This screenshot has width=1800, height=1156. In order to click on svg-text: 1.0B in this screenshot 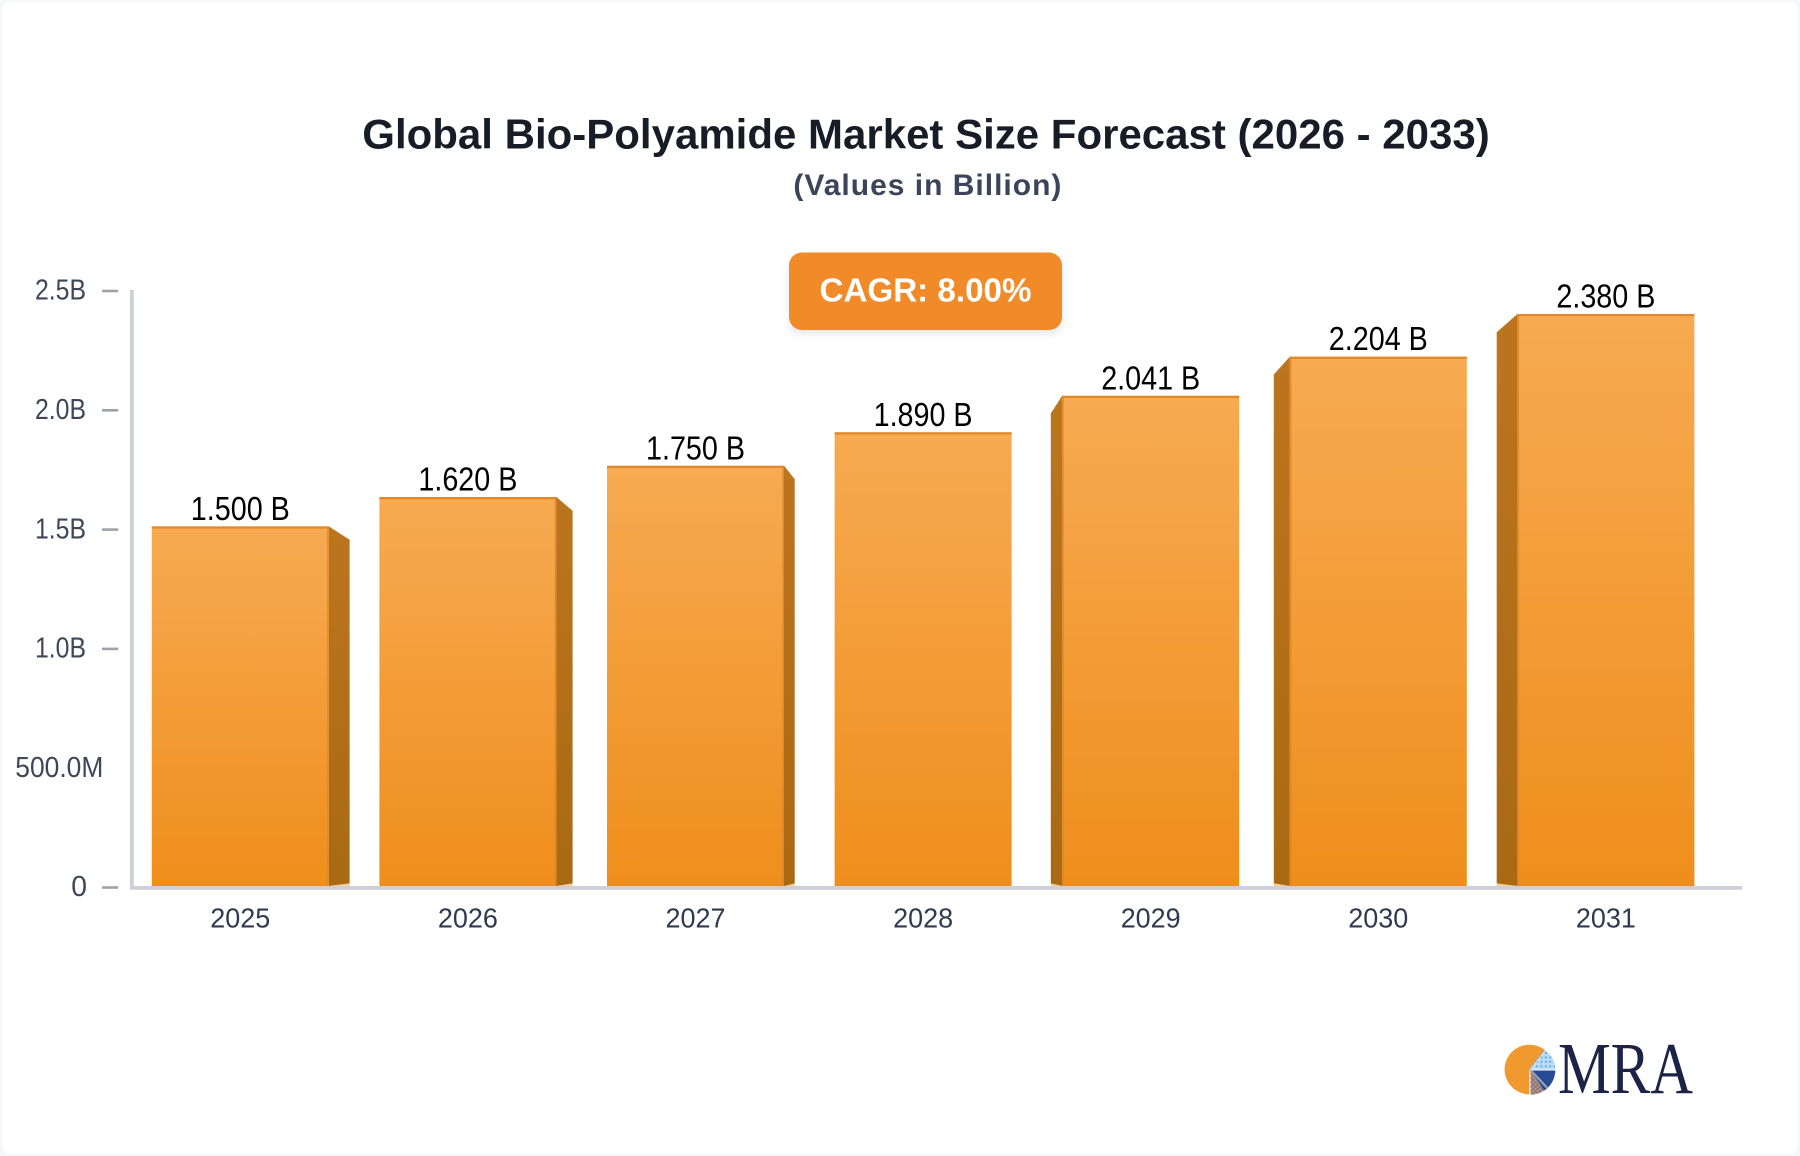, I will do `click(60, 648)`.